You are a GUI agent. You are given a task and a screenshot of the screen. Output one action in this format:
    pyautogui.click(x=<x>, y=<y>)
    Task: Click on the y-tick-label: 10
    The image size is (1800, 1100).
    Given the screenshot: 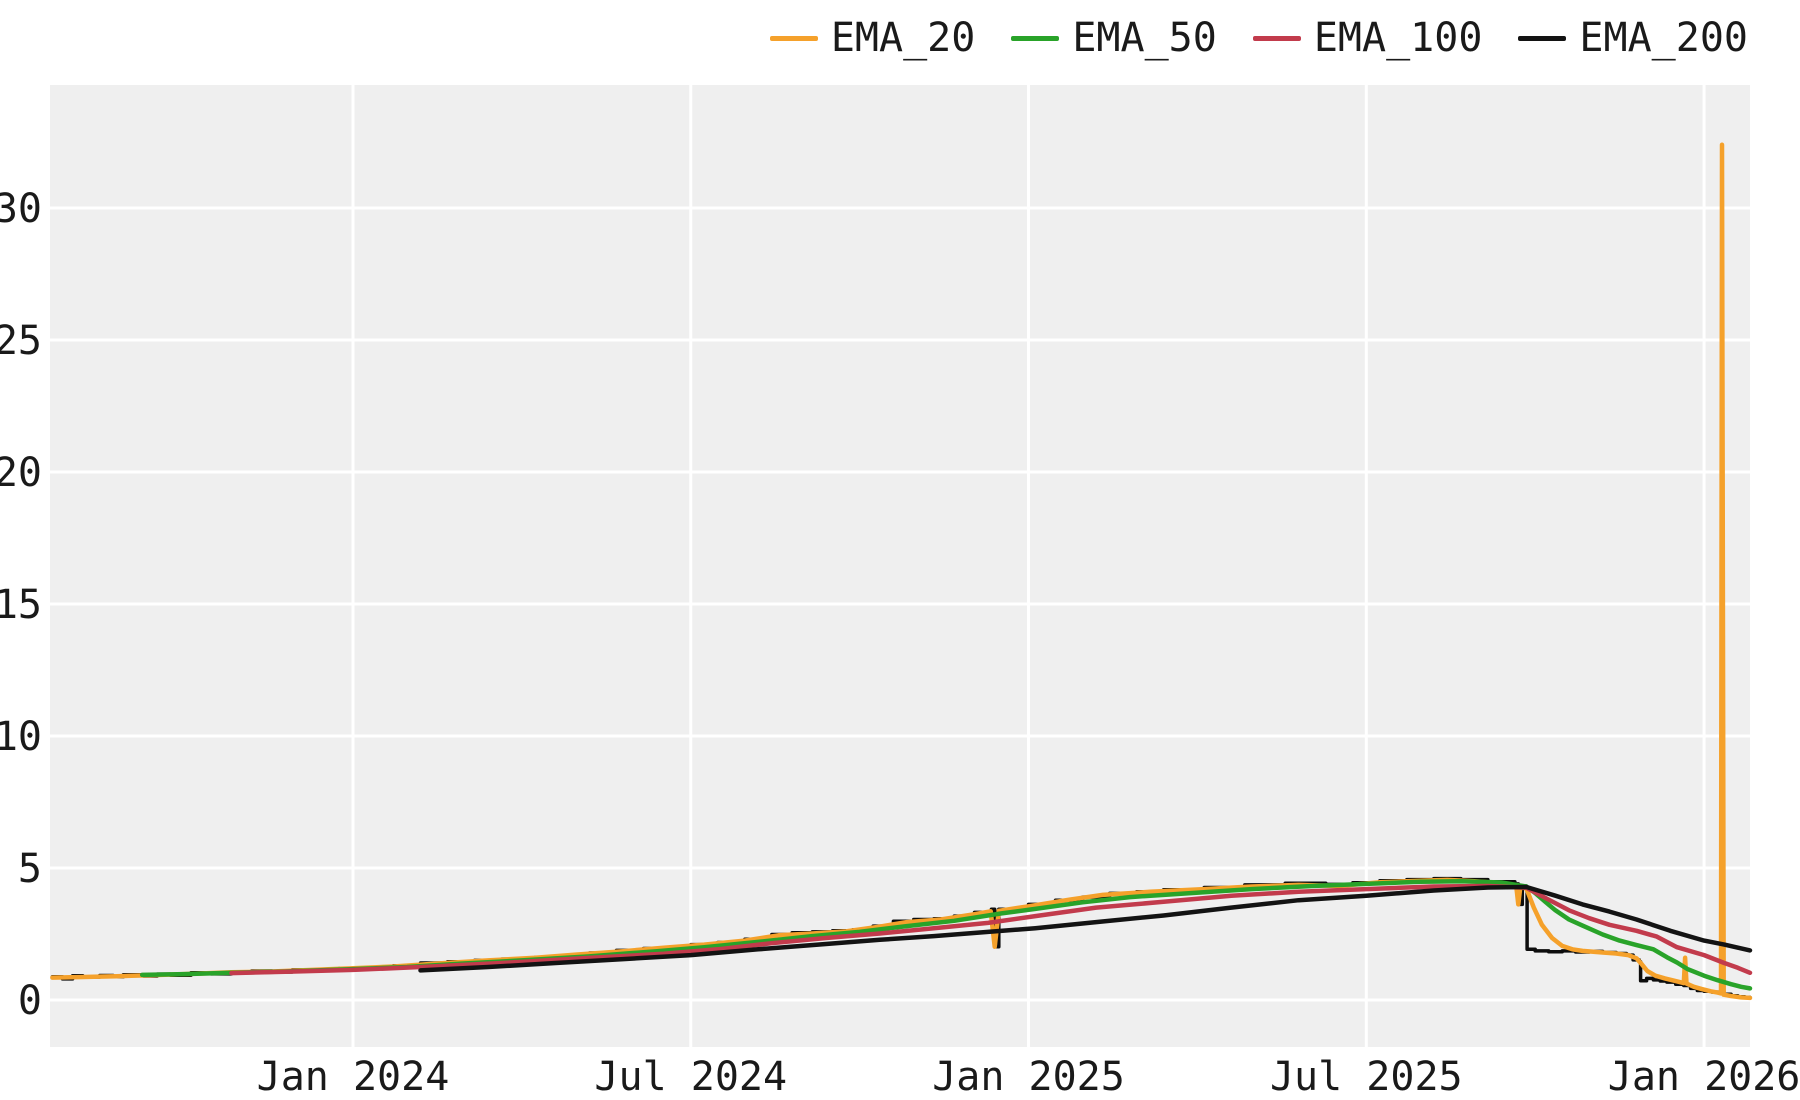 What is the action you would take?
    pyautogui.click(x=21, y=737)
    